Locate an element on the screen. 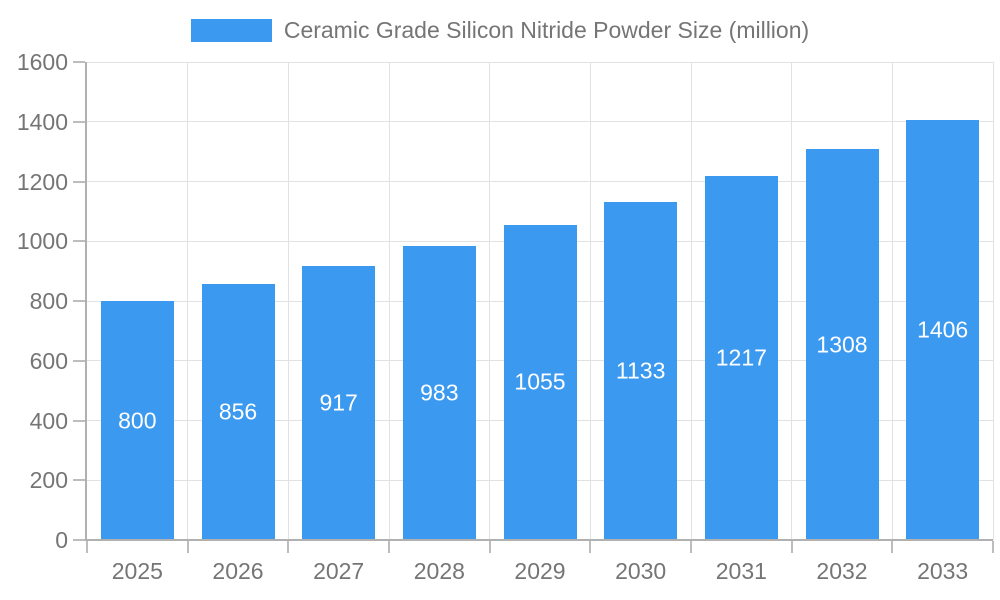 The height and width of the screenshot is (600, 1000). x-axis-label: 2030 is located at coordinates (641, 571).